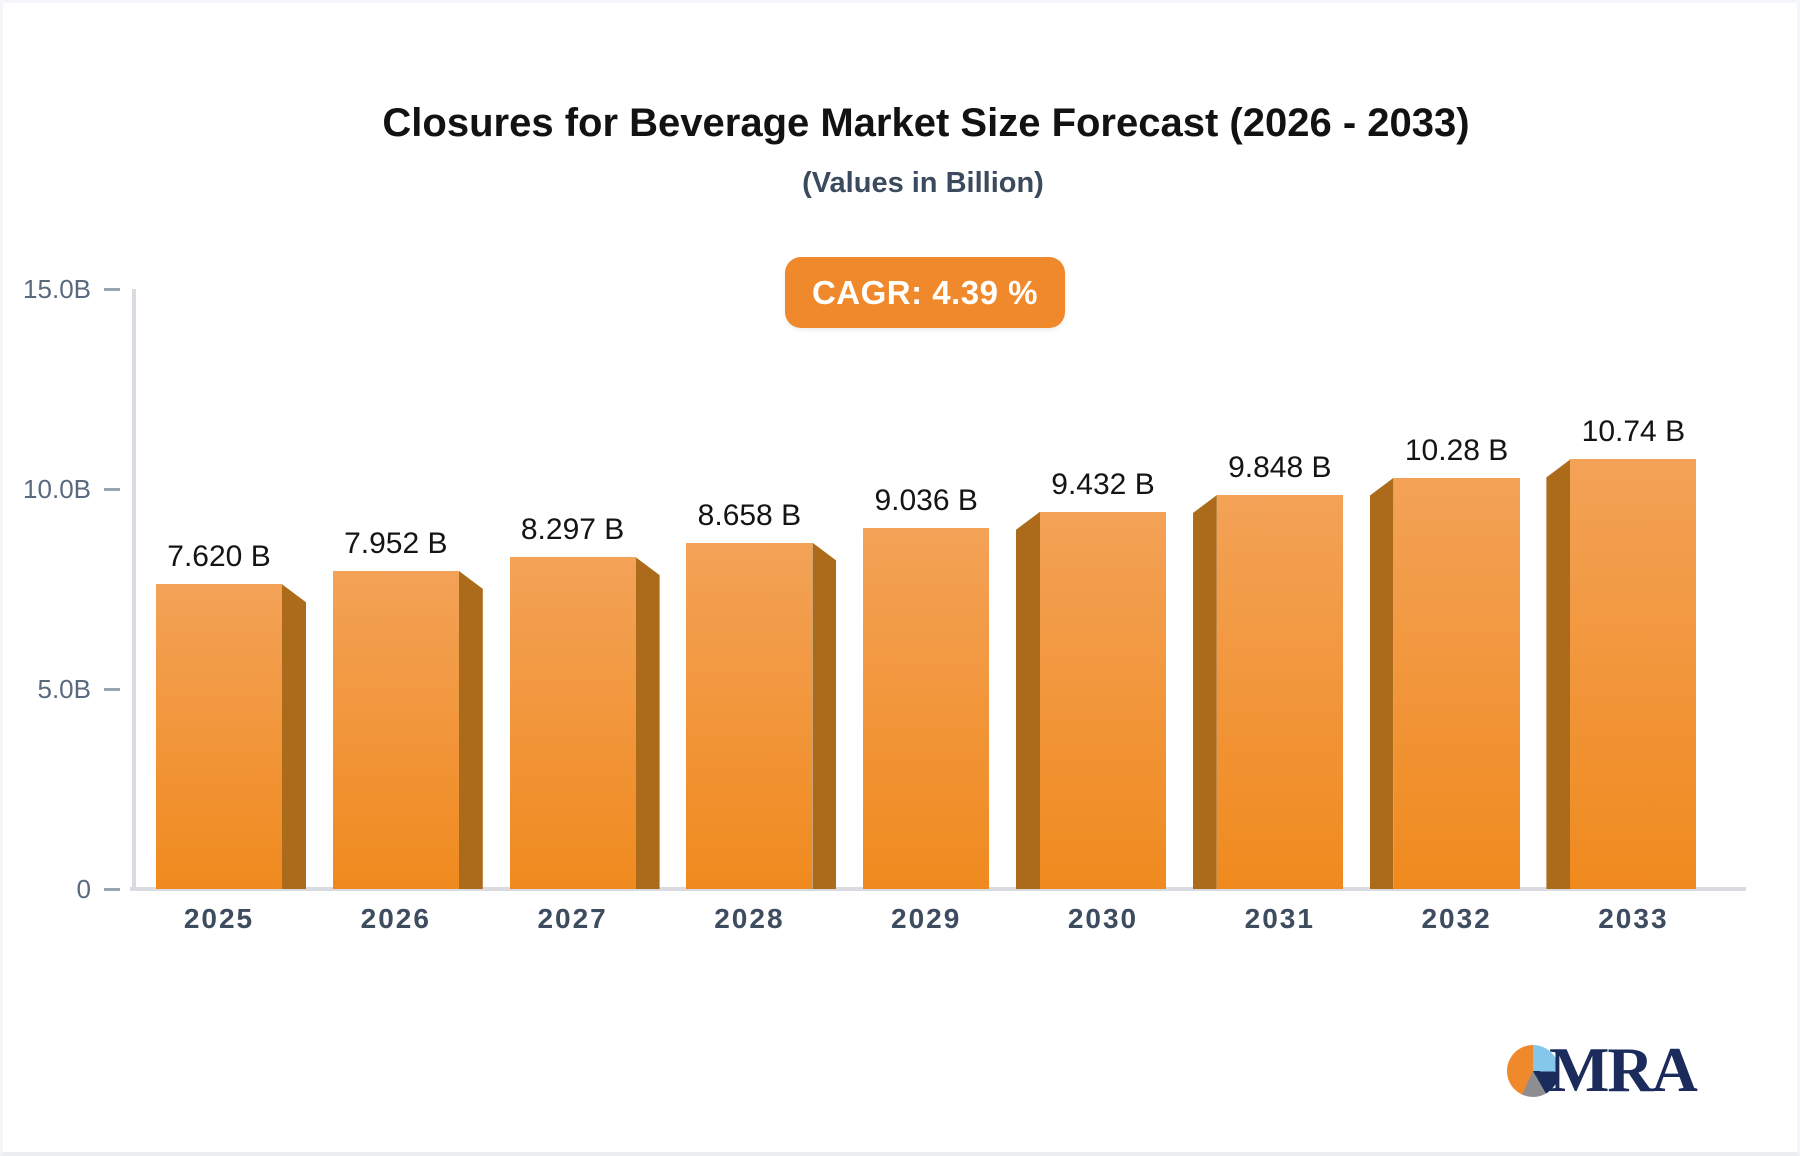 Image resolution: width=1800 pixels, height=1156 pixels. Describe the element at coordinates (219, 557) in the screenshot. I see `bar-value-label: 7.620 B` at that location.